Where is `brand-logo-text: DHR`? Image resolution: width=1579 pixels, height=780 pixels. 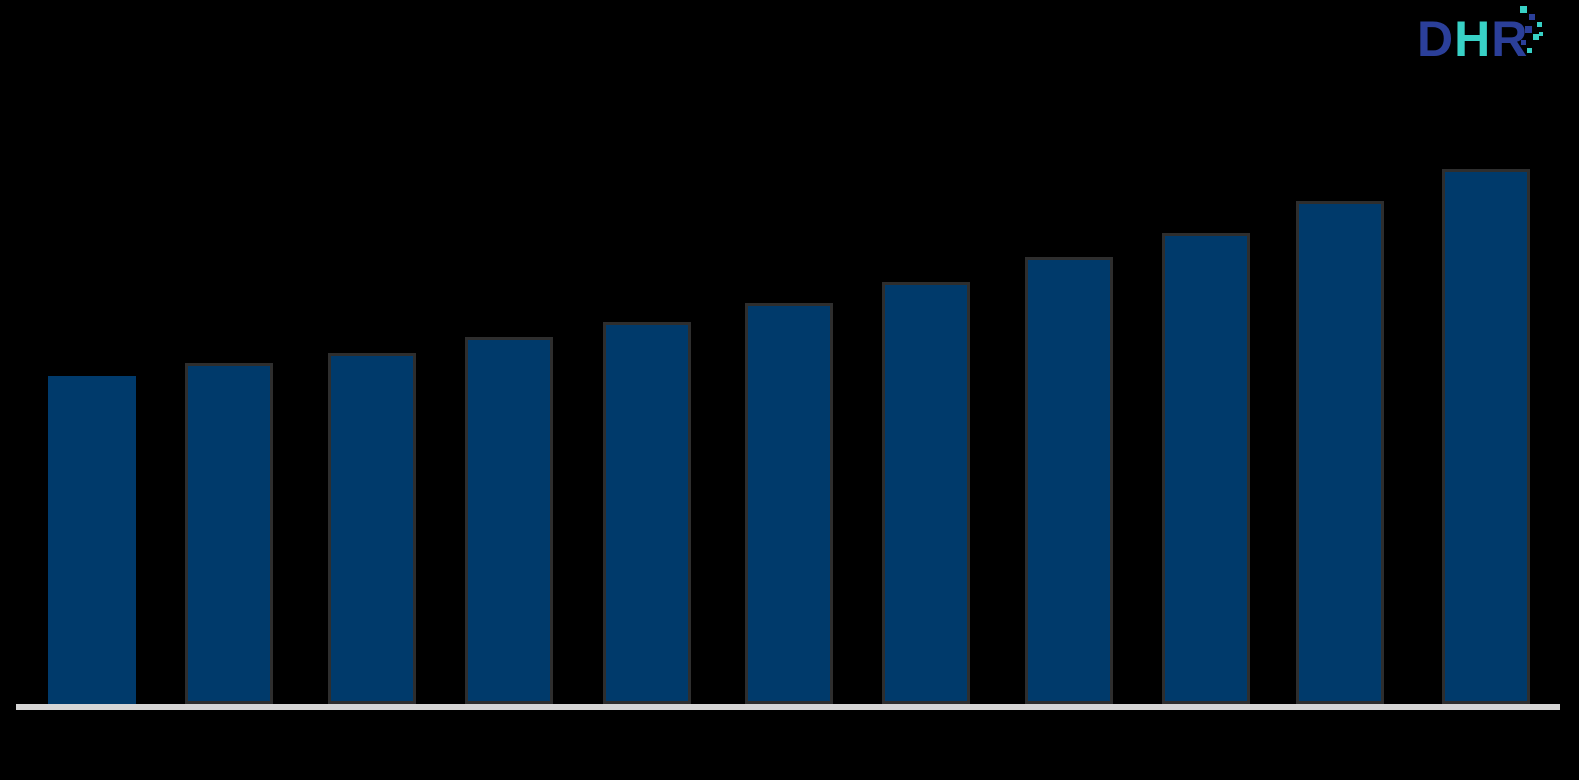 brand-logo-text: DHR is located at coordinates (1472, 39).